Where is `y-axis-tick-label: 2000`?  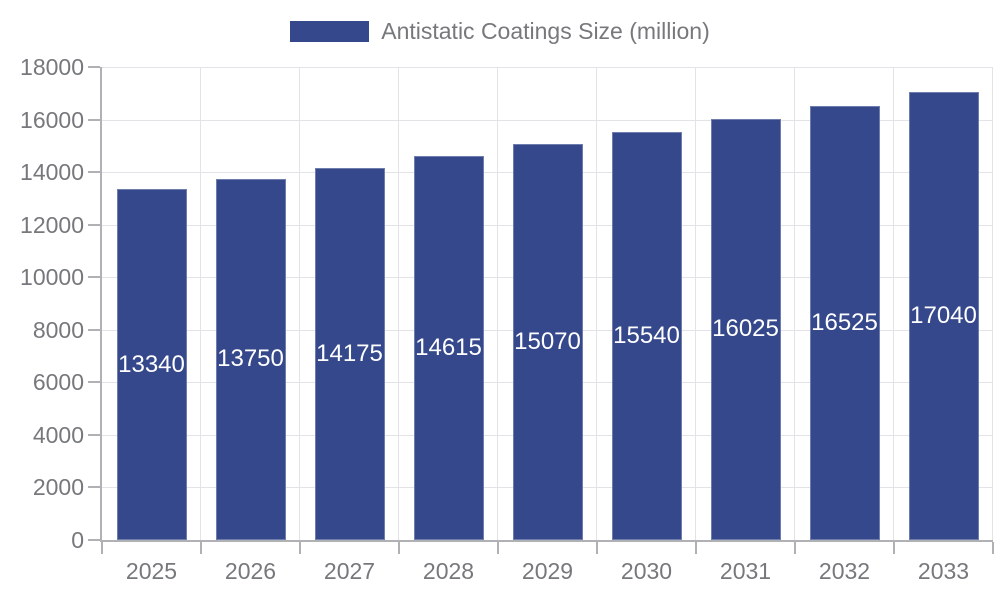 y-axis-tick-label: 2000 is located at coordinates (58, 487).